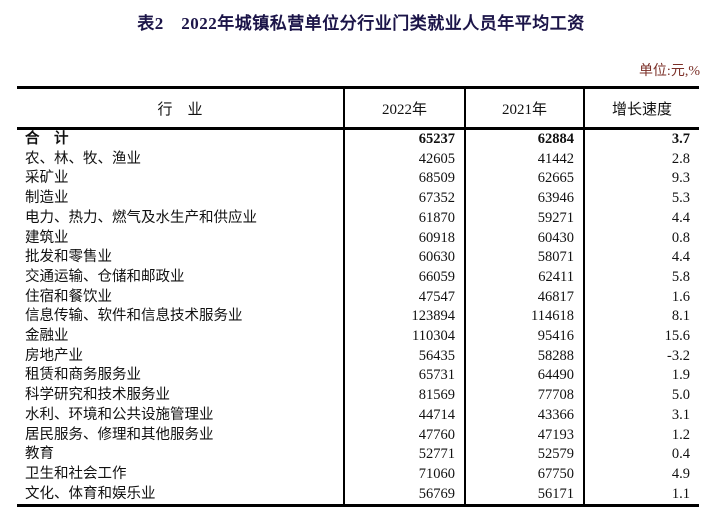  I want to click on value-2022-cell: 47547, so click(405, 297).